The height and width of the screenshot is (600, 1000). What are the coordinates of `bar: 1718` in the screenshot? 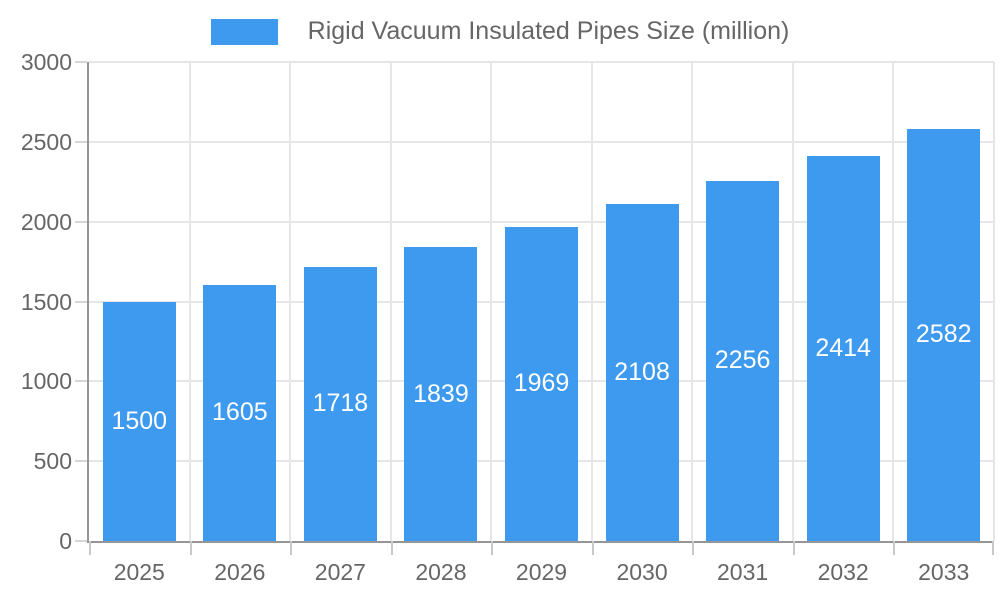 It's located at (340, 403).